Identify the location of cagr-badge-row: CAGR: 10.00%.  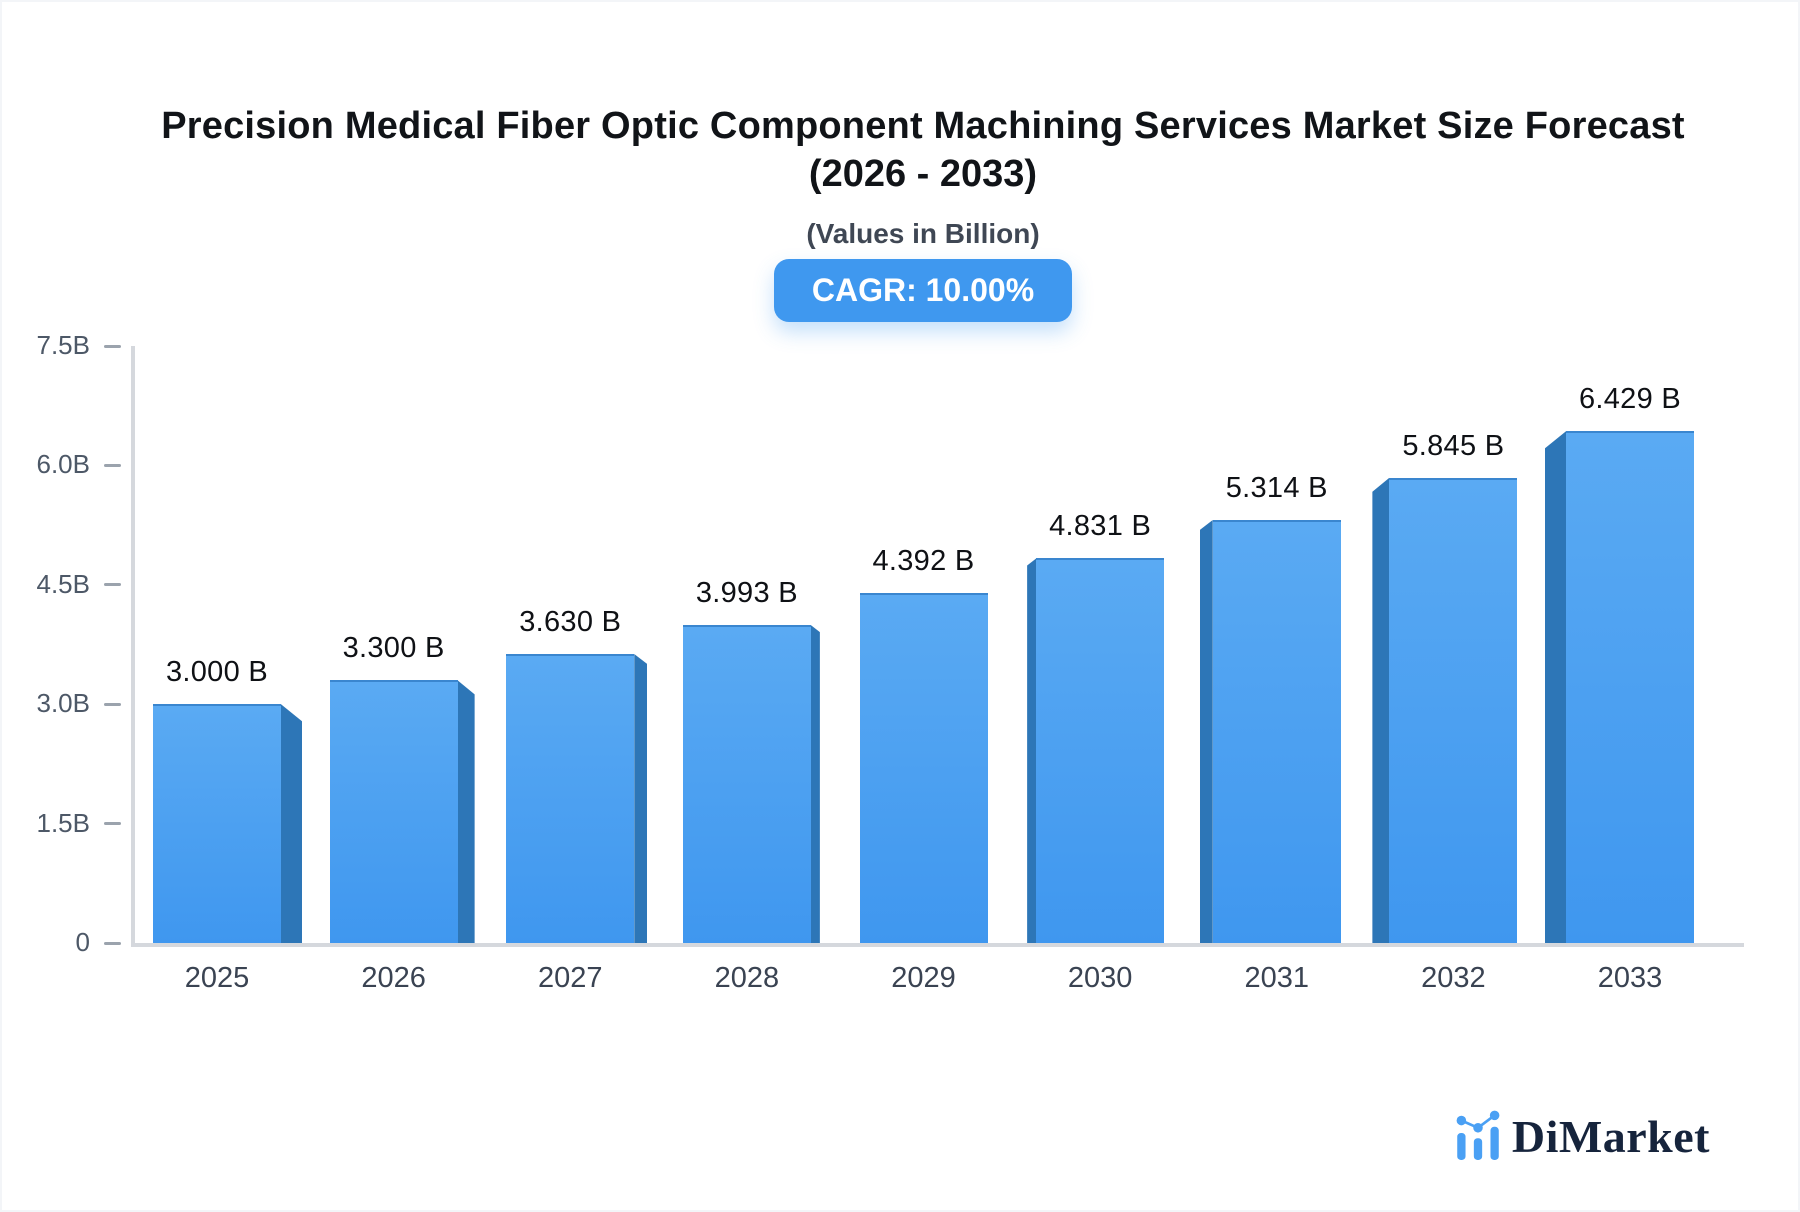
(900, 290).